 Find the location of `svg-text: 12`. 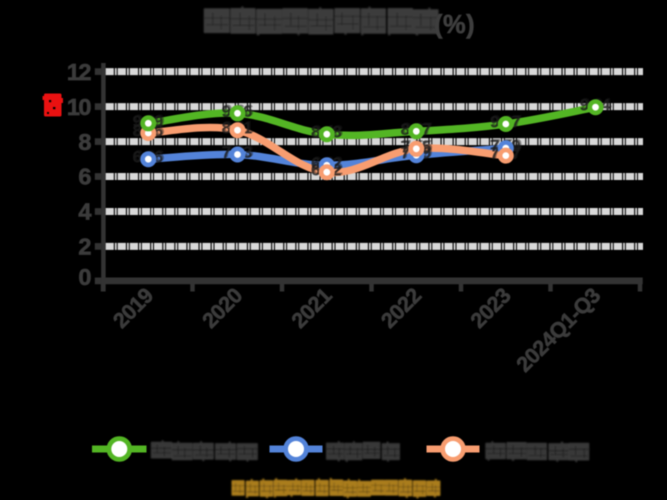

svg-text: 12 is located at coordinates (79, 72).